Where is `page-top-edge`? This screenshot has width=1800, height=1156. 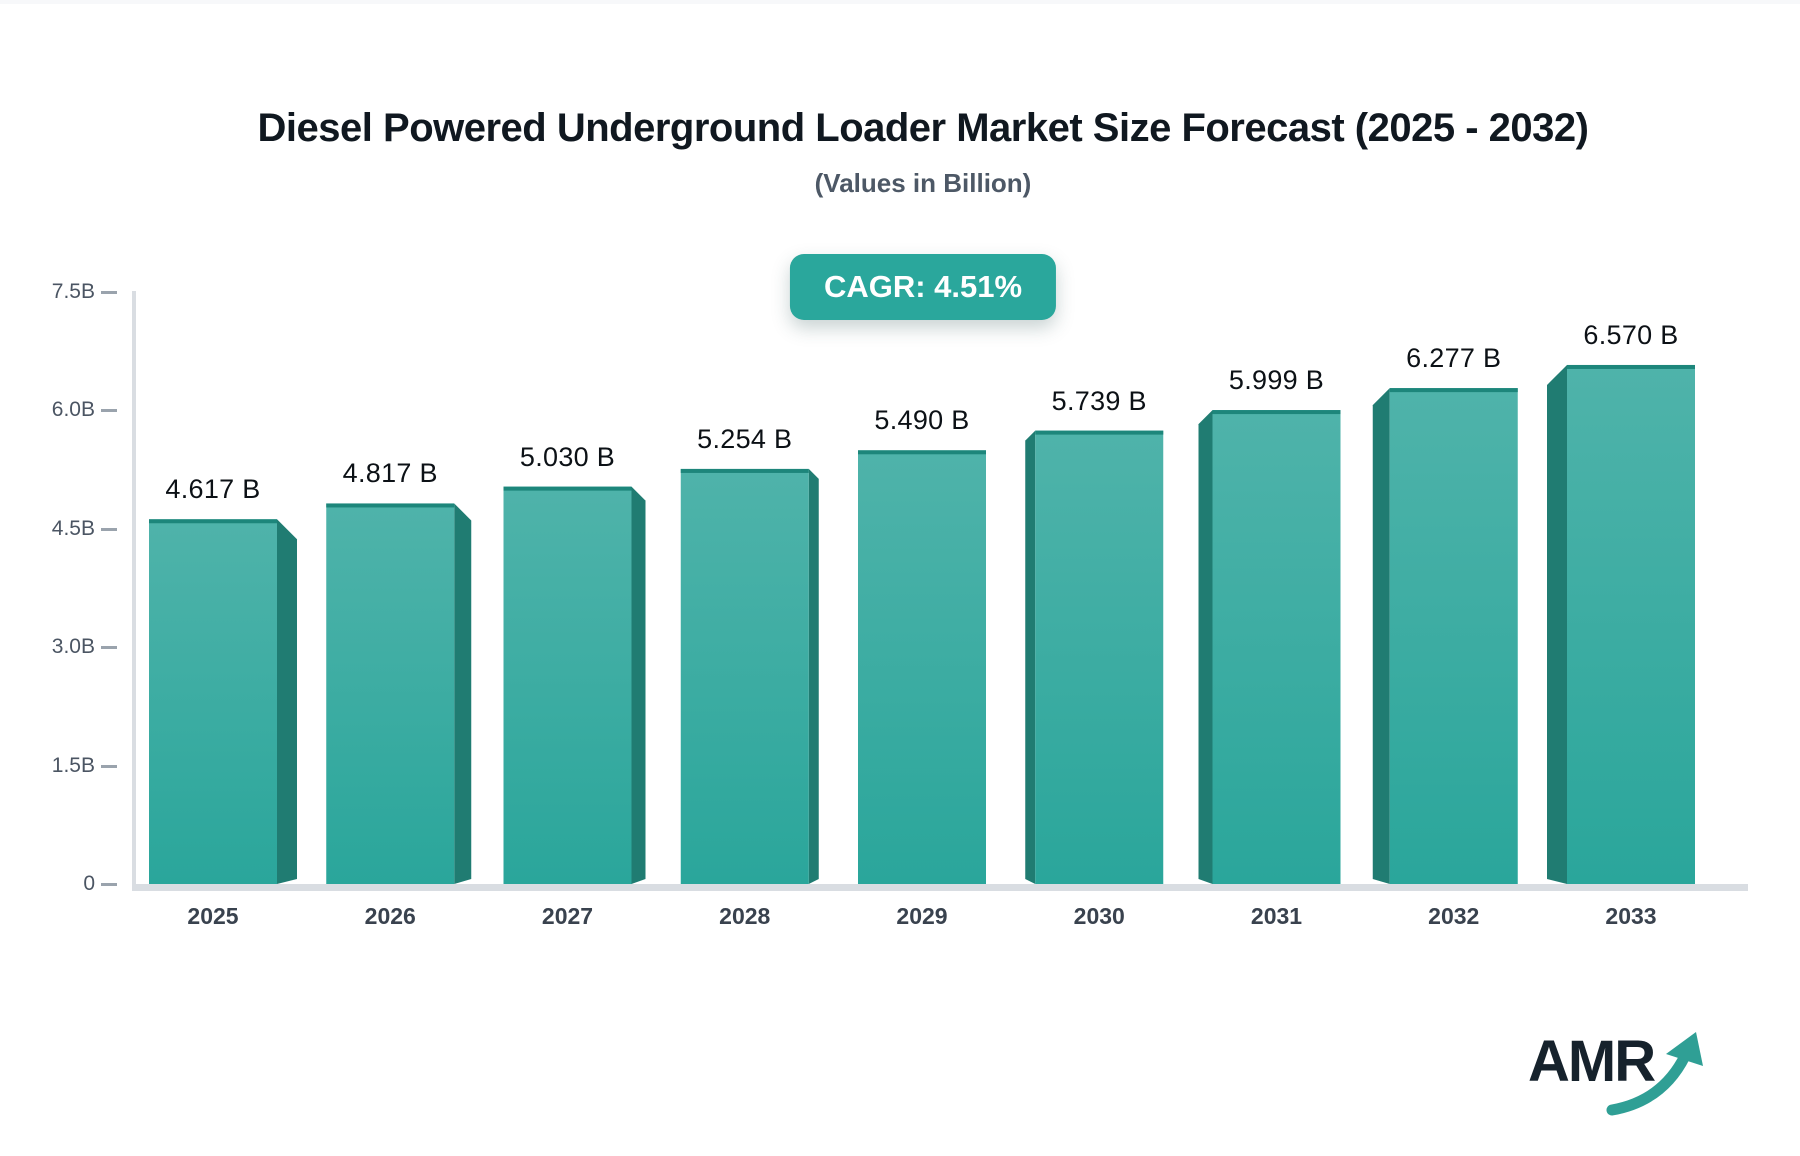
page-top-edge is located at coordinates (900, 2).